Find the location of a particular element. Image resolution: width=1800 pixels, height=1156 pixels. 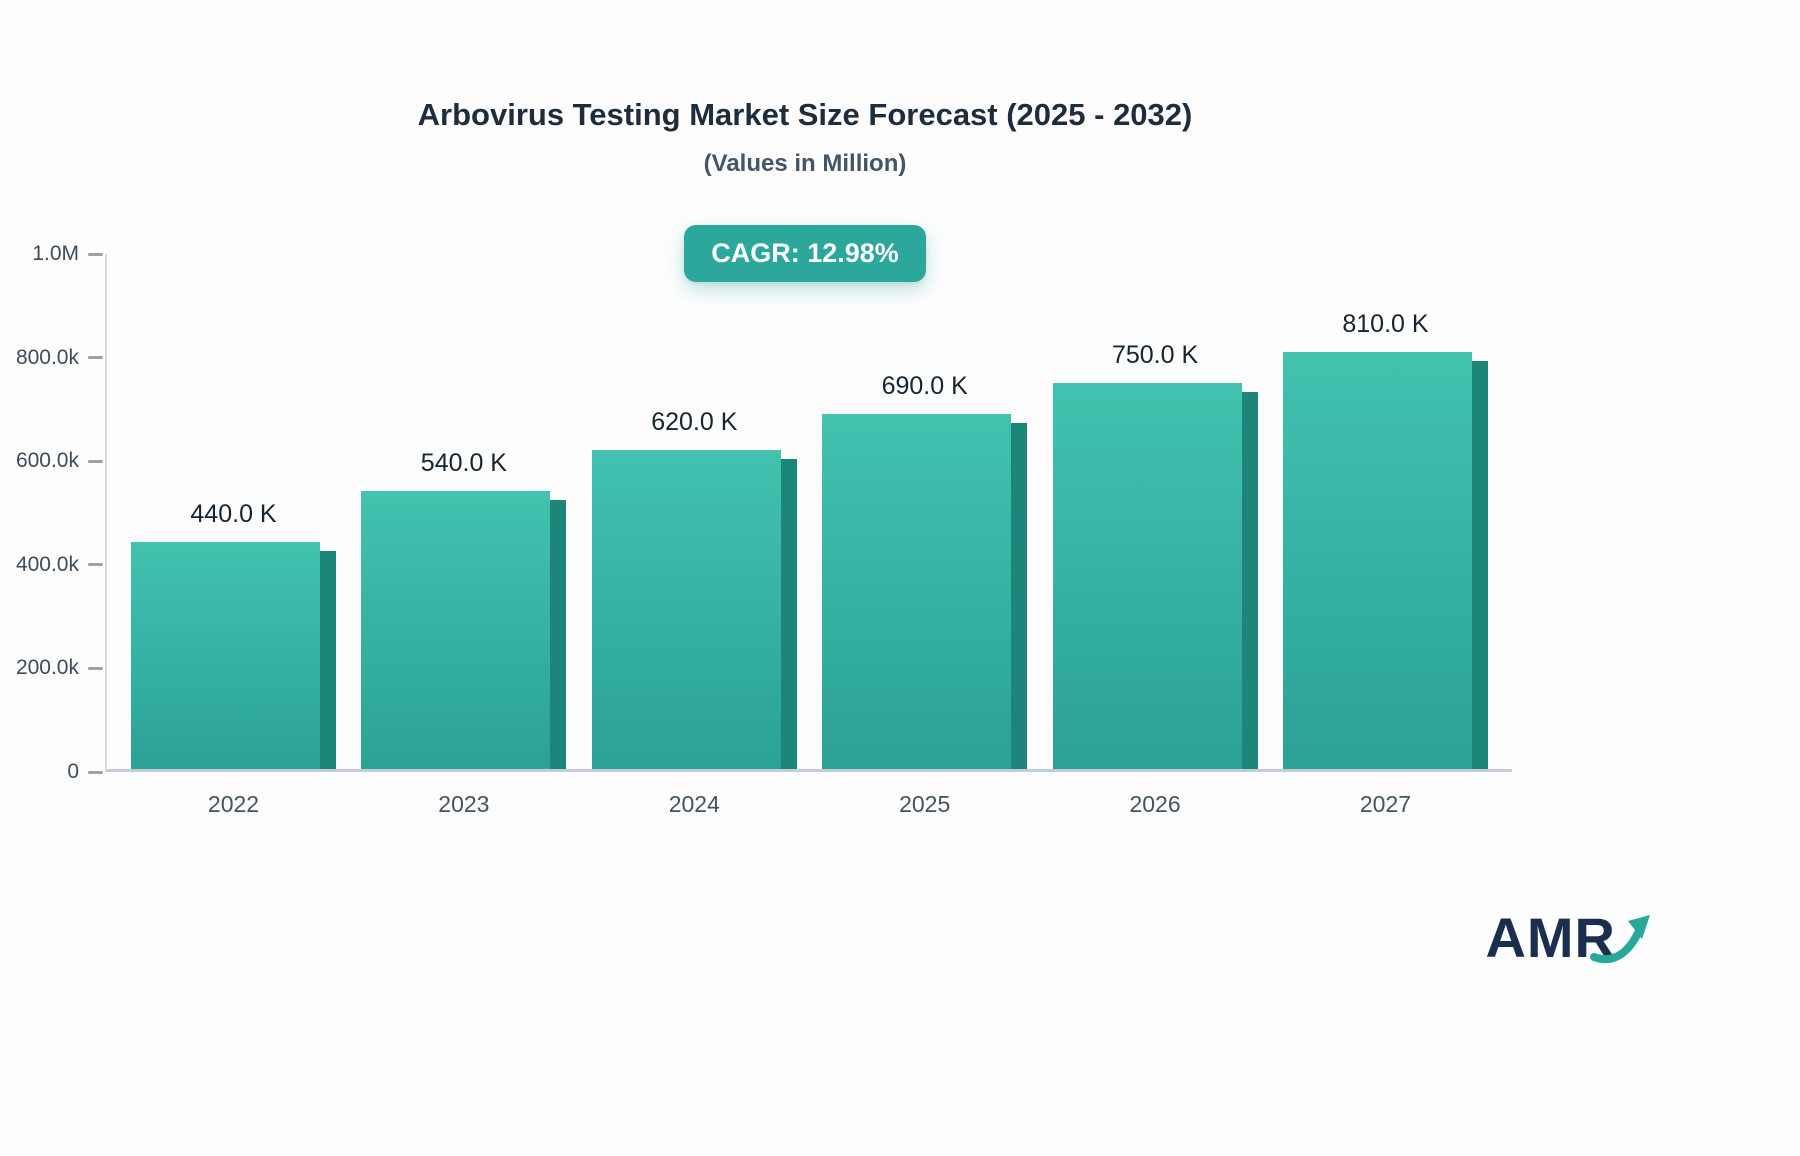

y-axis: 0 200.0k 400.0k 600.0k 800.0k 1.0M is located at coordinates (51, 512).